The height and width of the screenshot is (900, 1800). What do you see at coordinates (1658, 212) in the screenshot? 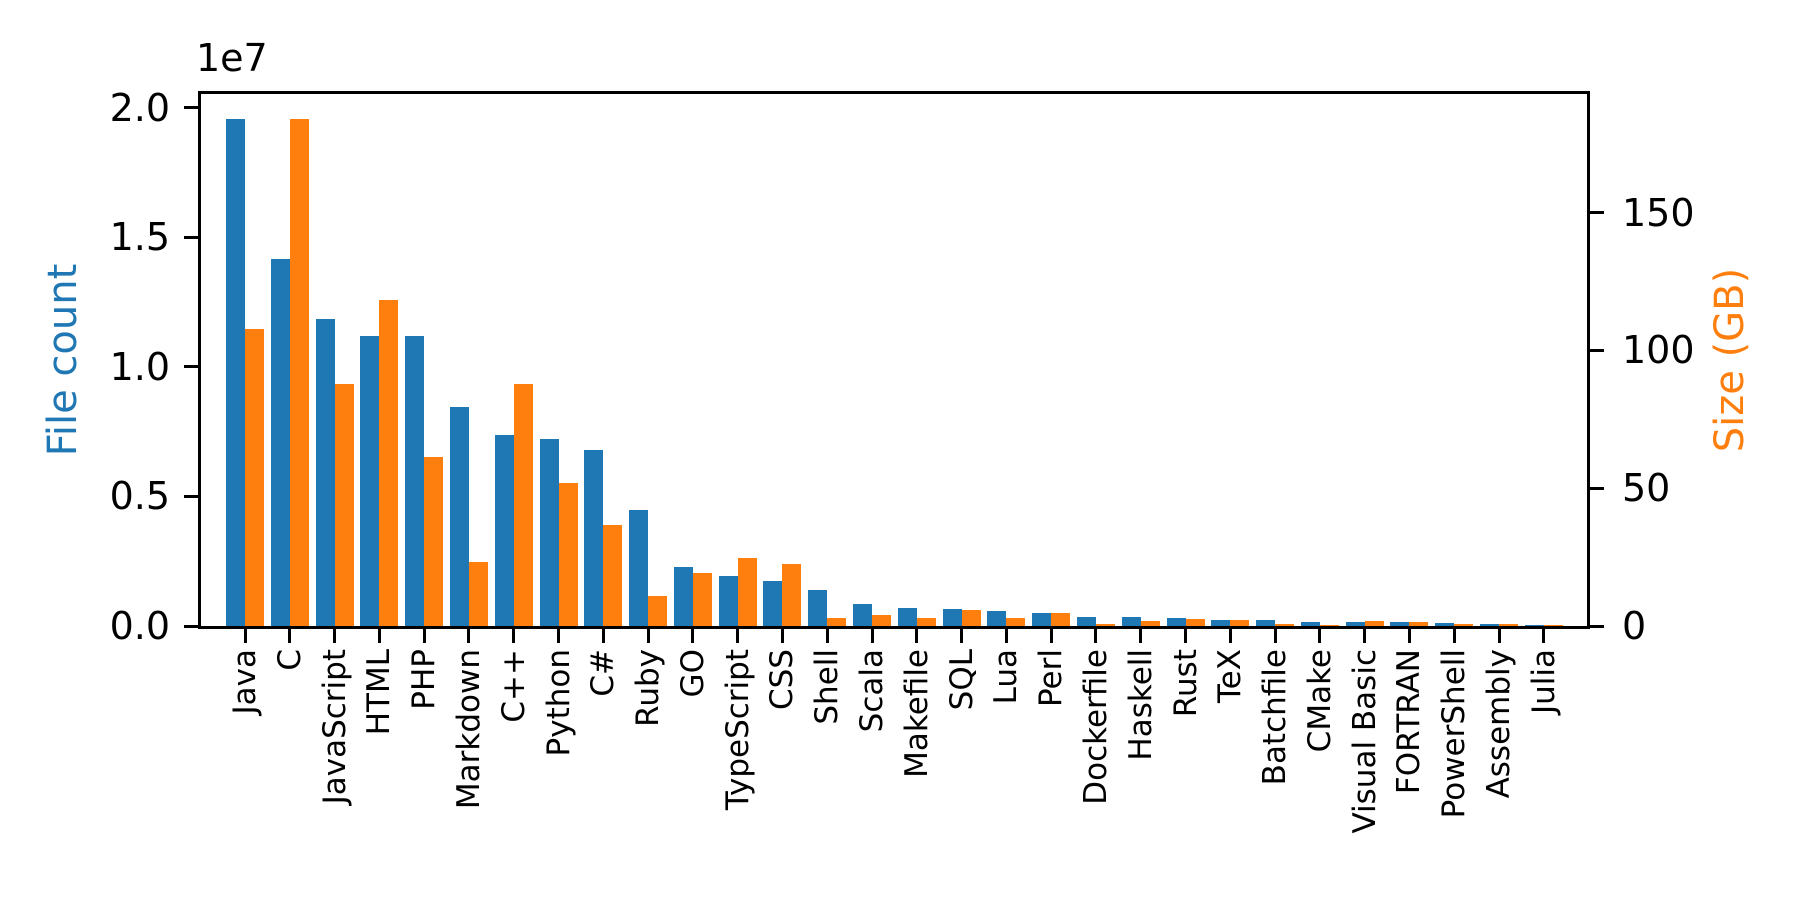
I see `y-tick-label-right: 150` at bounding box center [1658, 212].